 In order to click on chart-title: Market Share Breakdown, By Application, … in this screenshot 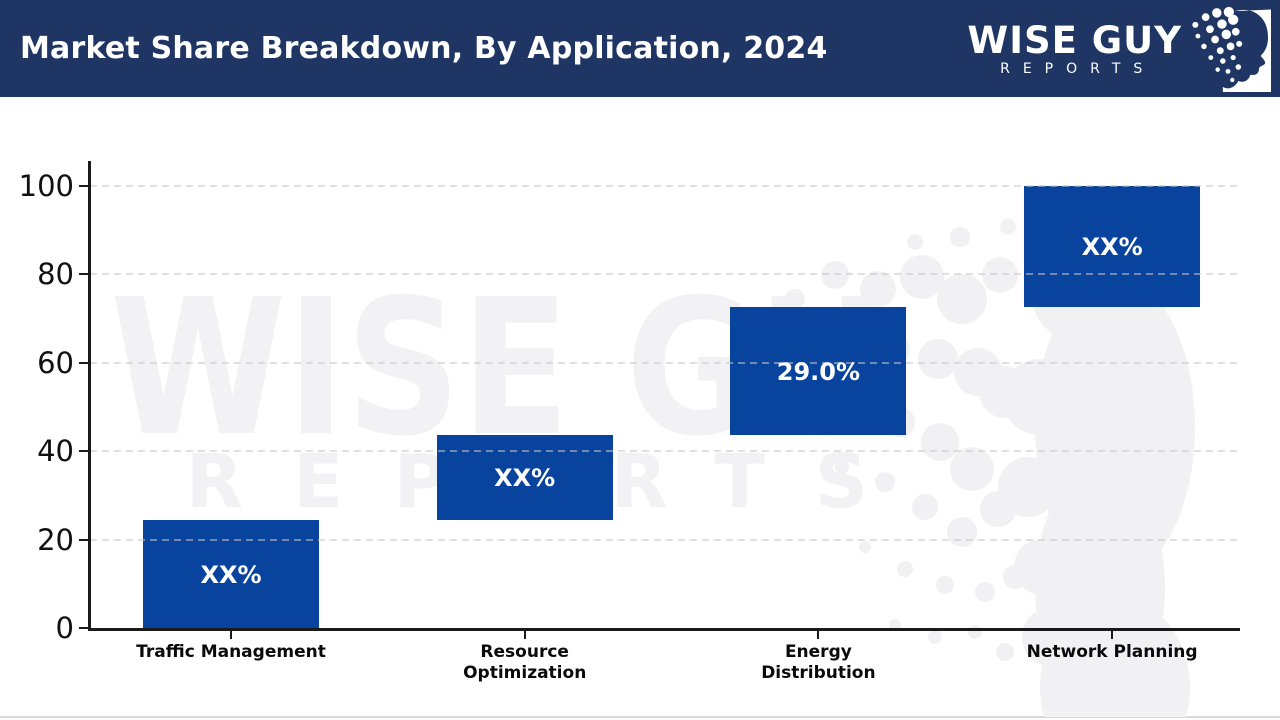, I will do `click(424, 48)`.